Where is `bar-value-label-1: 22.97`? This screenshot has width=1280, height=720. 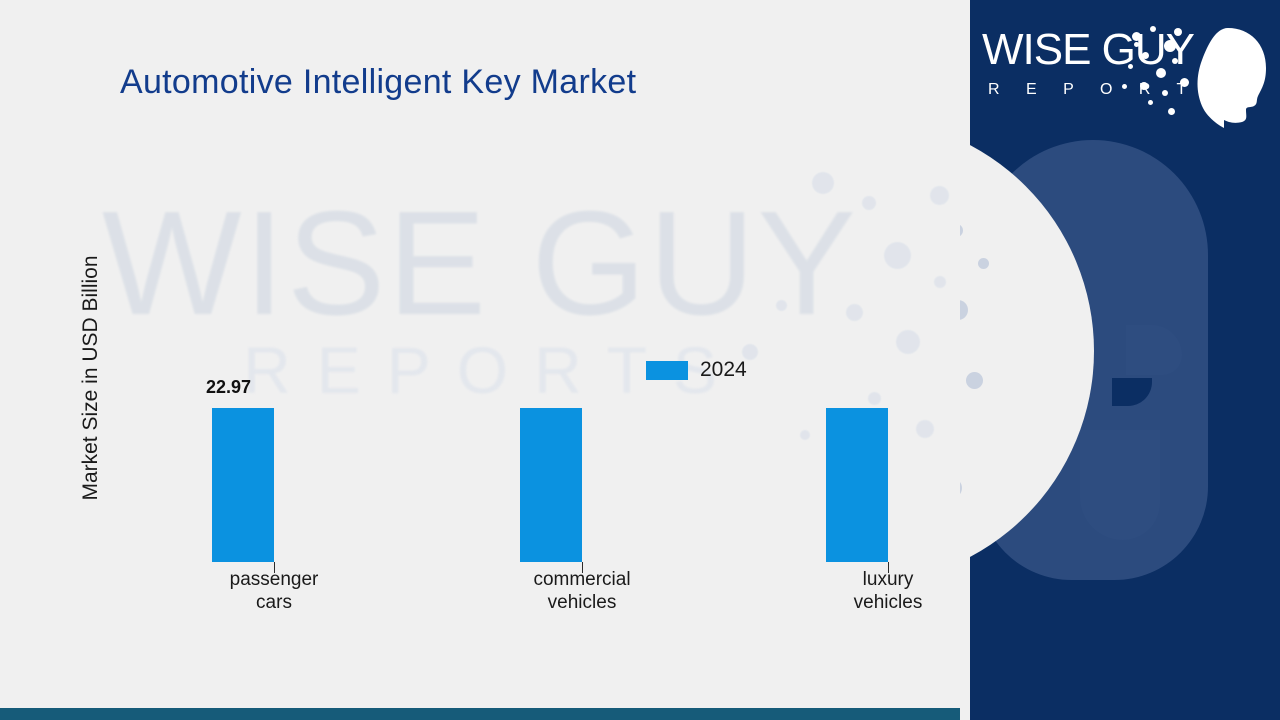 bar-value-label-1: 22.97 is located at coordinates (229, 387).